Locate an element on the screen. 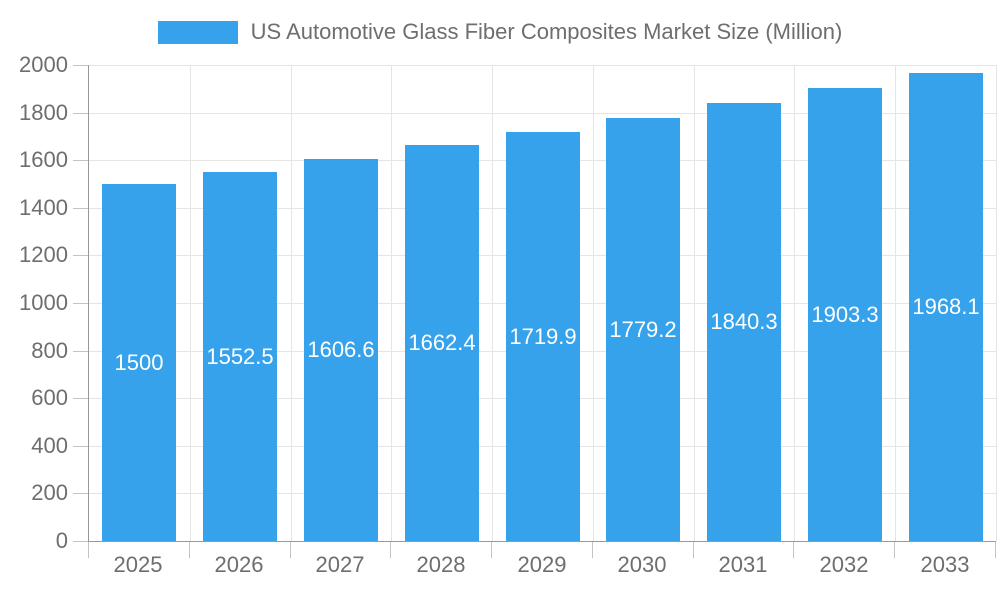 The width and height of the screenshot is (1000, 600). bar: 1779.2 is located at coordinates (643, 329).